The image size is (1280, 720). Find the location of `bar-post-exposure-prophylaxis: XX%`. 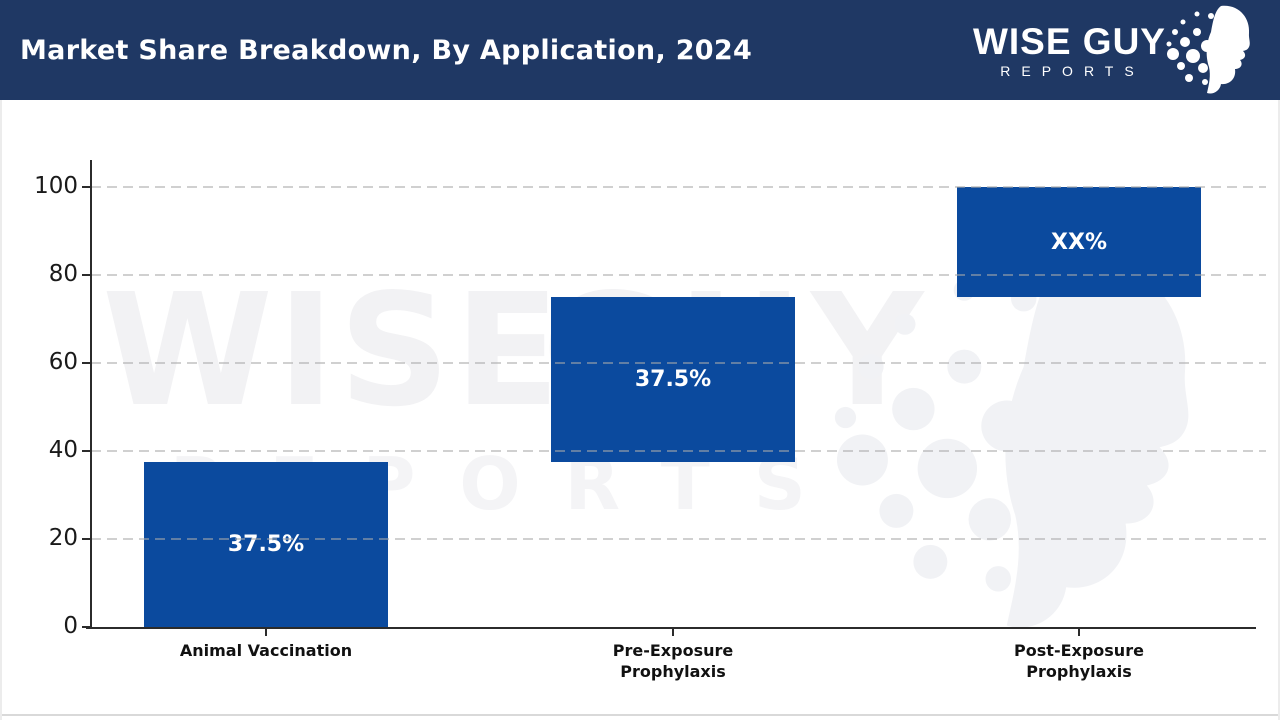

bar-post-exposure-prophylaxis: XX% is located at coordinates (1079, 242).